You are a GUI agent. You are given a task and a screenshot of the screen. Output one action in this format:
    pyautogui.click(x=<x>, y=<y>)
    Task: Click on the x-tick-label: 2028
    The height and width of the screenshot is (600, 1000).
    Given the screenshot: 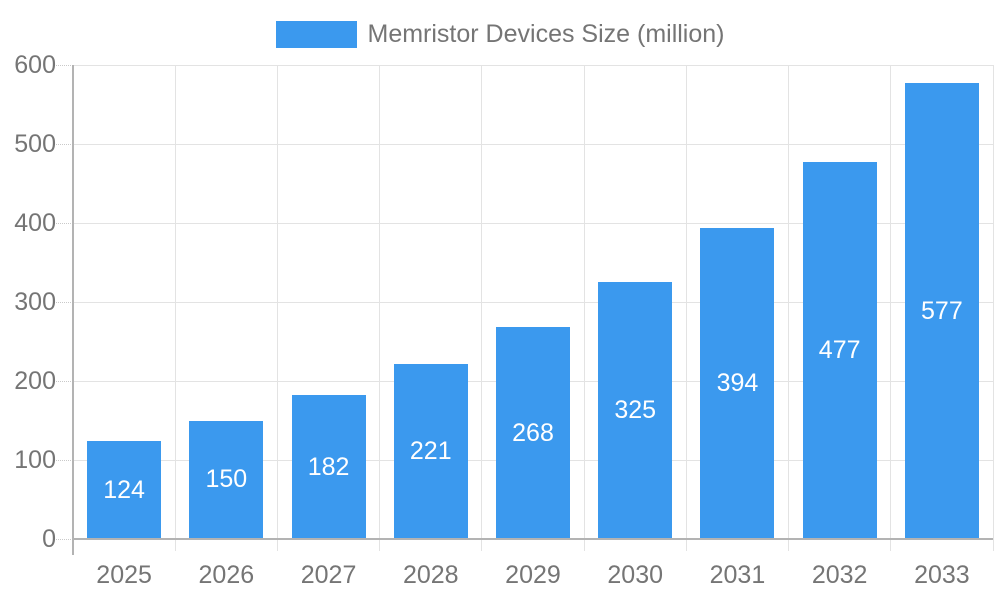 What is the action you would take?
    pyautogui.click(x=430, y=575)
    